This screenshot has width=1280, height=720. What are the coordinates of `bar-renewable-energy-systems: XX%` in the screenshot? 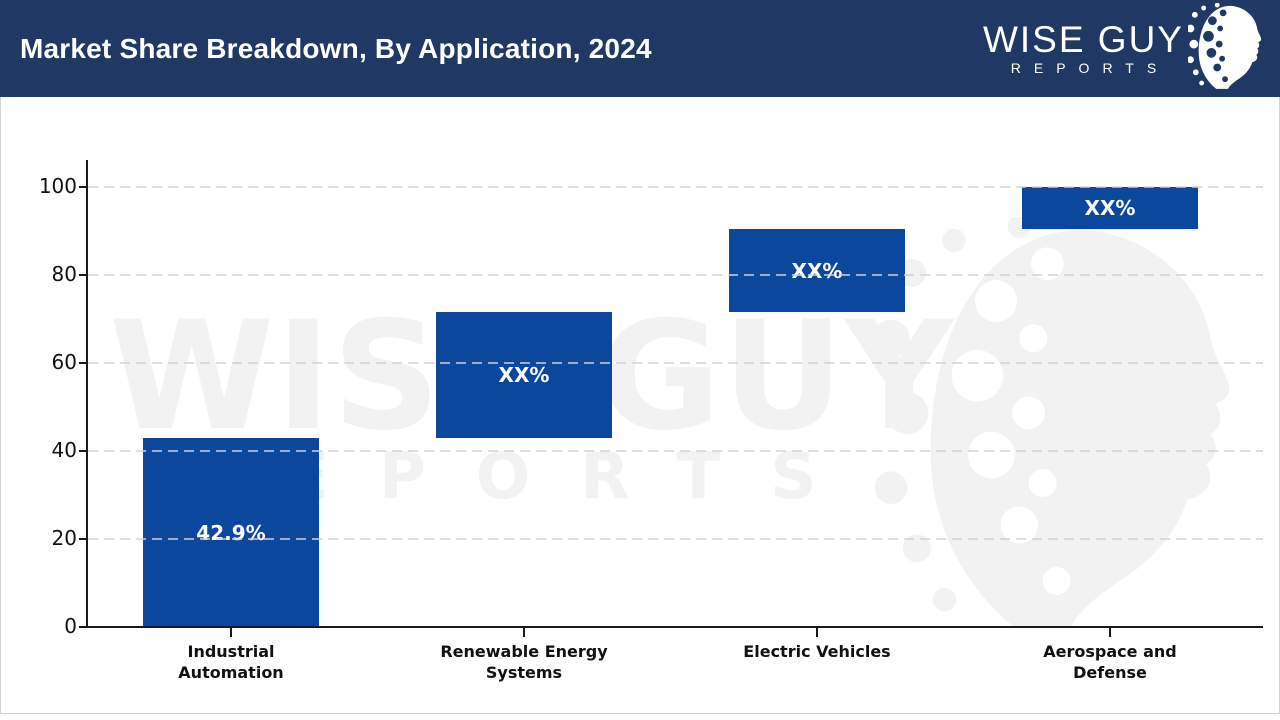 It's located at (524, 375).